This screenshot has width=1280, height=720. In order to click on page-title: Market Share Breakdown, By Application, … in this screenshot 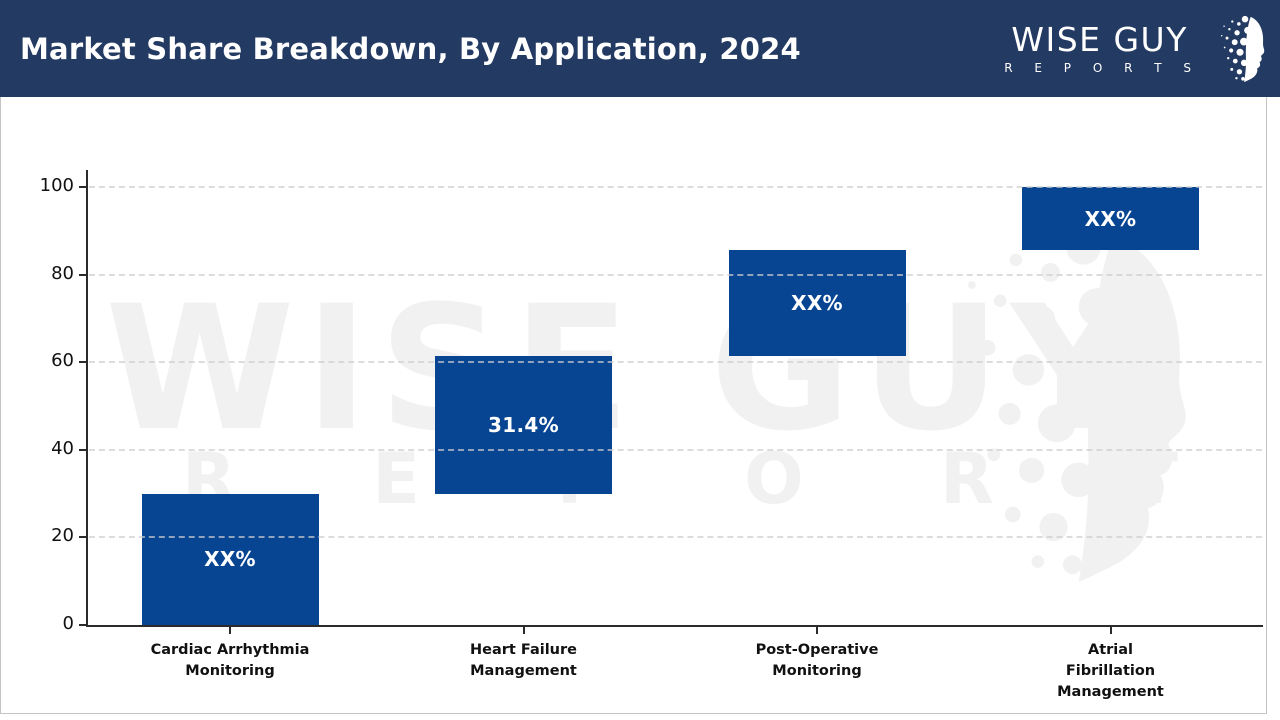, I will do `click(410, 48)`.